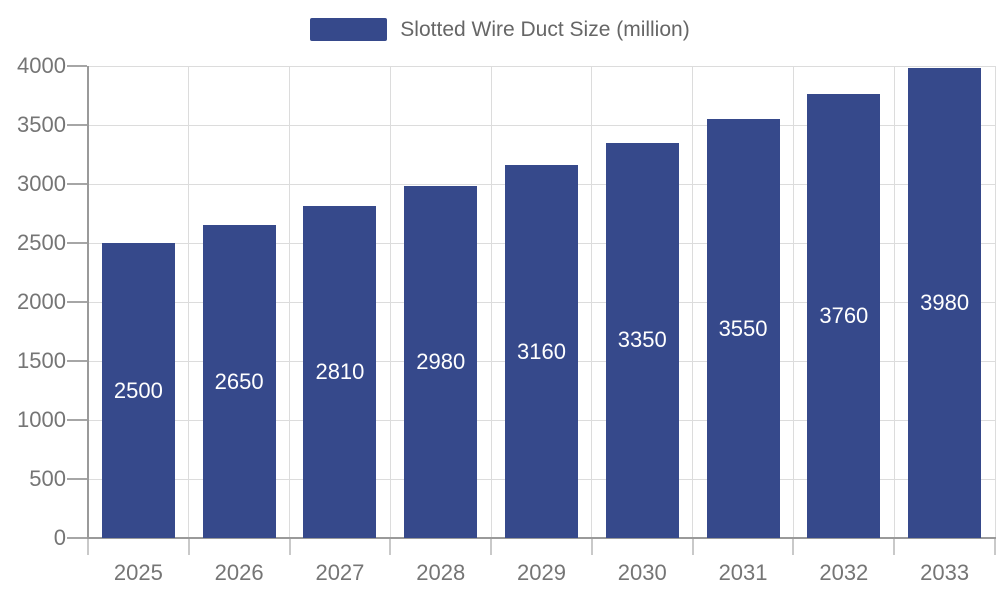  What do you see at coordinates (41, 301) in the screenshot?
I see `y-axis-tick-label: 2000` at bounding box center [41, 301].